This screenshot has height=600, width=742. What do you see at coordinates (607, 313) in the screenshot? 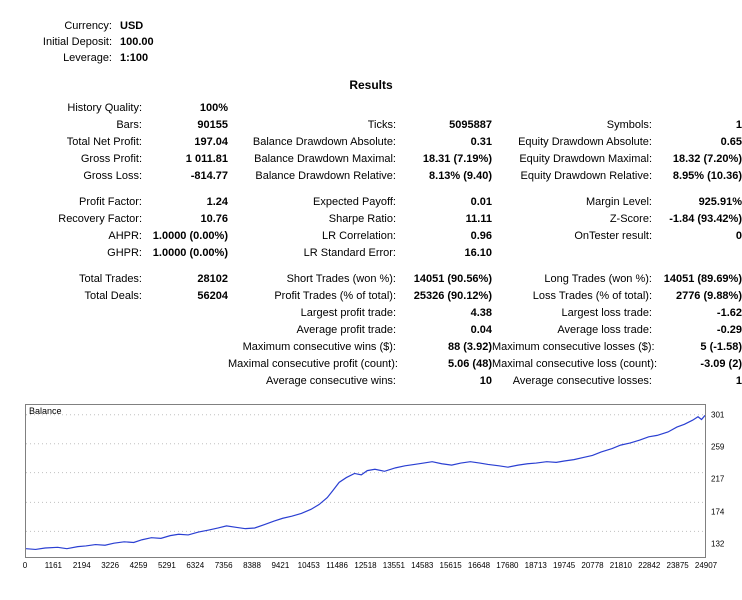
I see `stat-label: Largest loss trade:` at bounding box center [607, 313].